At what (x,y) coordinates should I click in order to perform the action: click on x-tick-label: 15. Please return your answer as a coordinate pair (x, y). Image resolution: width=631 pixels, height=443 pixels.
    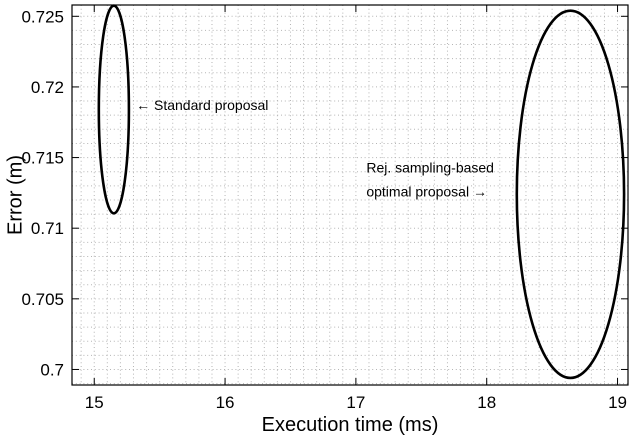
    Looking at the image, I should click on (94, 402).